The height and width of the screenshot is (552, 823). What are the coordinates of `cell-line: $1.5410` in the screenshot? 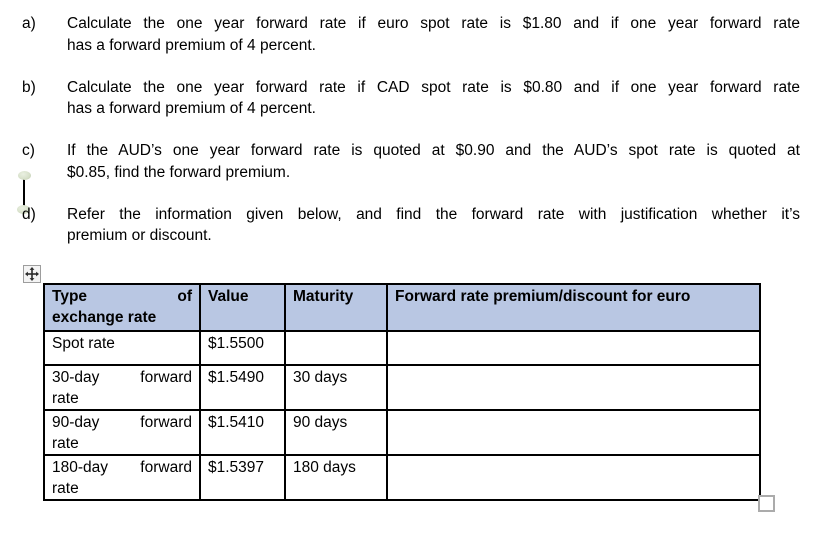 It's located at (236, 422).